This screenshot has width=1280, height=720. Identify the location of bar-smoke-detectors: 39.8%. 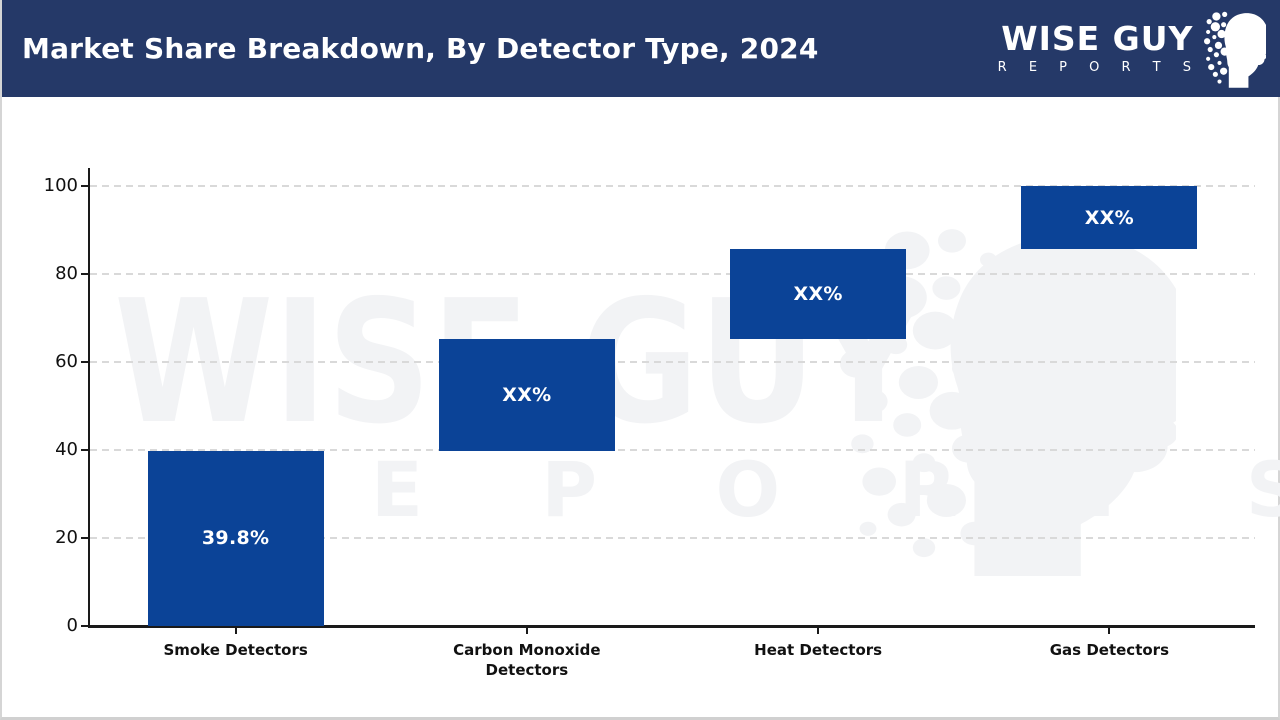
(235, 538).